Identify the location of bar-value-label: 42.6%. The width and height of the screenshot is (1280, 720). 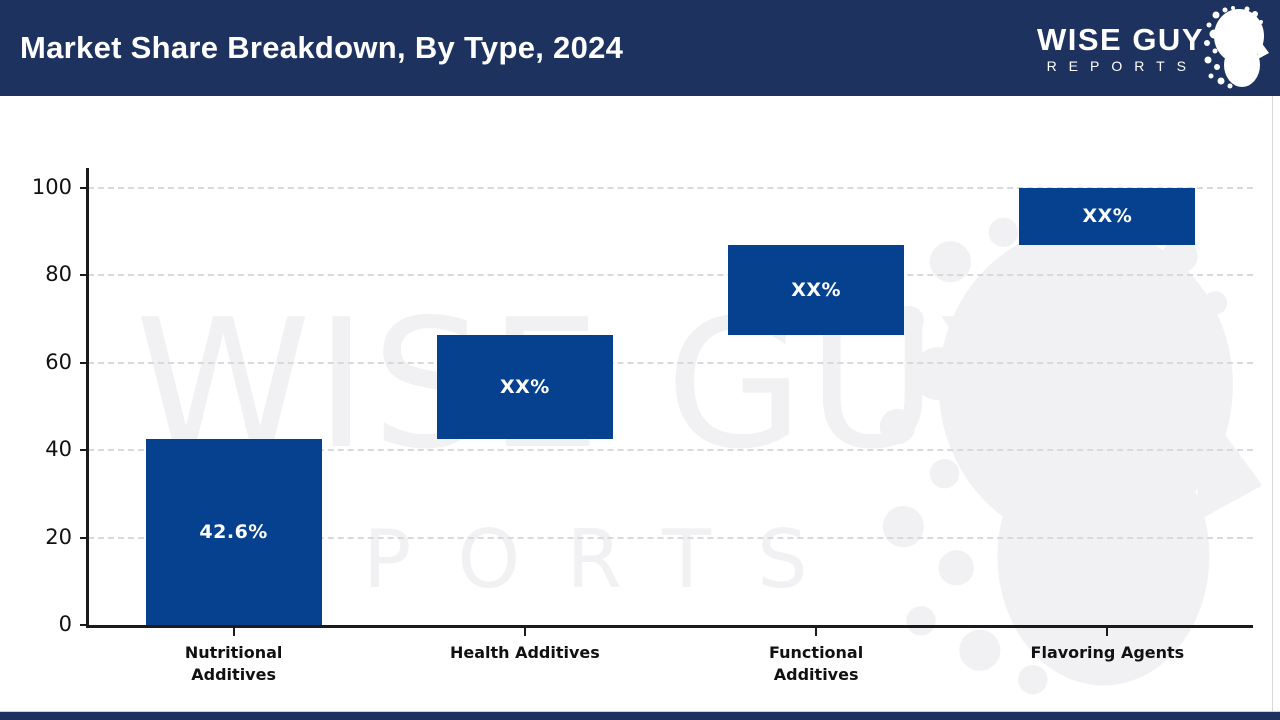
(233, 531).